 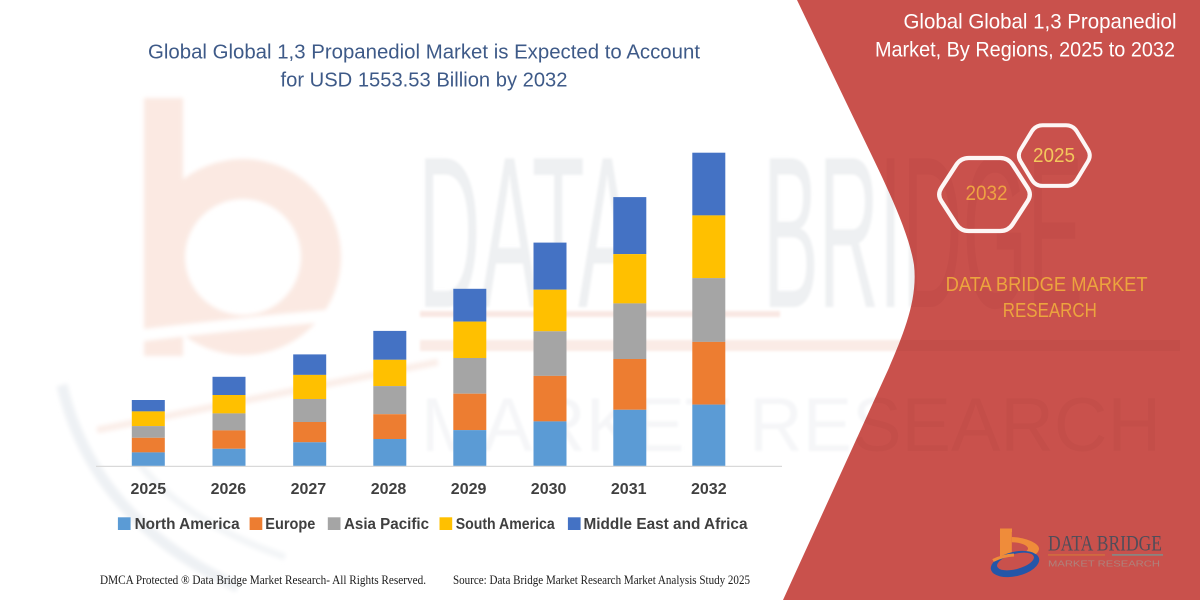 What do you see at coordinates (505, 524) in the screenshot?
I see `svg-text: South America` at bounding box center [505, 524].